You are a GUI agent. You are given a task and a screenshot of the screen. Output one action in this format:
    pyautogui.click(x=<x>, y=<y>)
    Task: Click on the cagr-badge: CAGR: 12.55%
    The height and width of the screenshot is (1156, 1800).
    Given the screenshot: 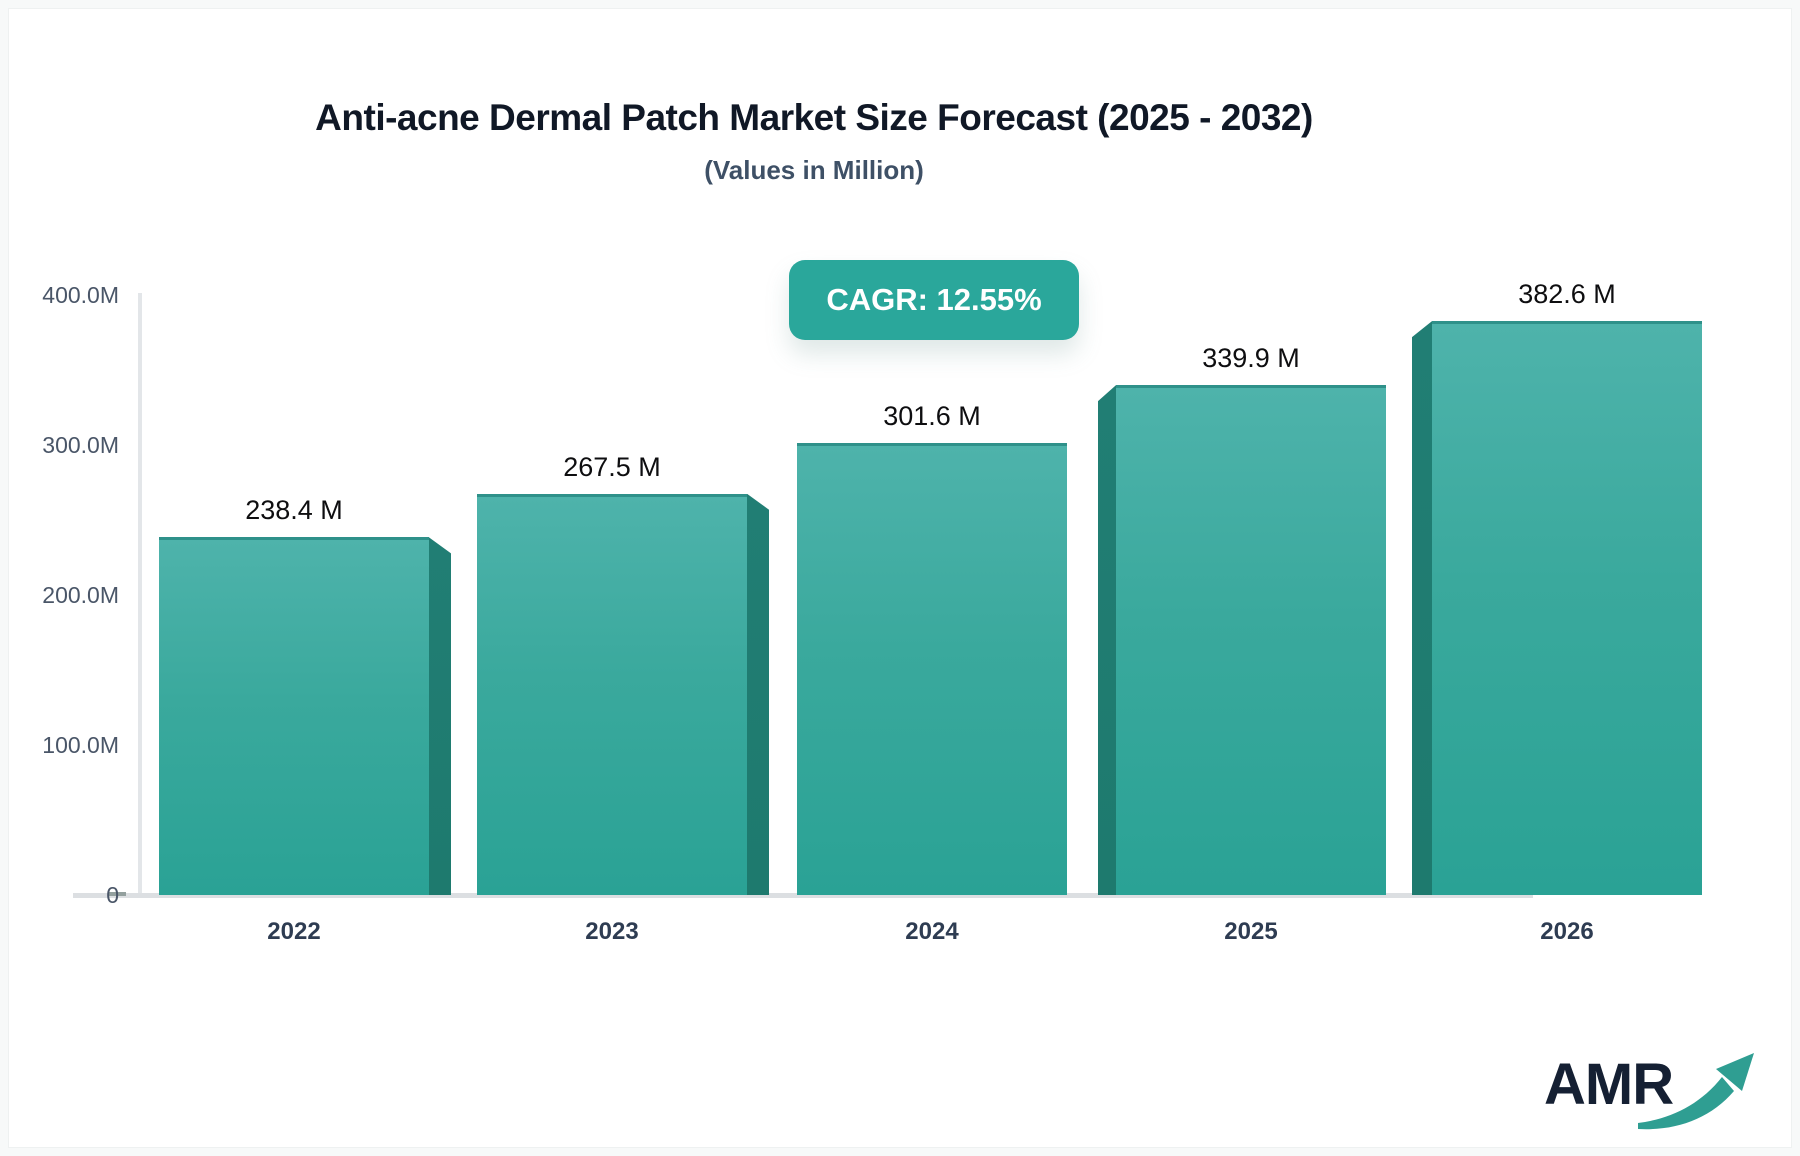 What is the action you would take?
    pyautogui.click(x=934, y=300)
    